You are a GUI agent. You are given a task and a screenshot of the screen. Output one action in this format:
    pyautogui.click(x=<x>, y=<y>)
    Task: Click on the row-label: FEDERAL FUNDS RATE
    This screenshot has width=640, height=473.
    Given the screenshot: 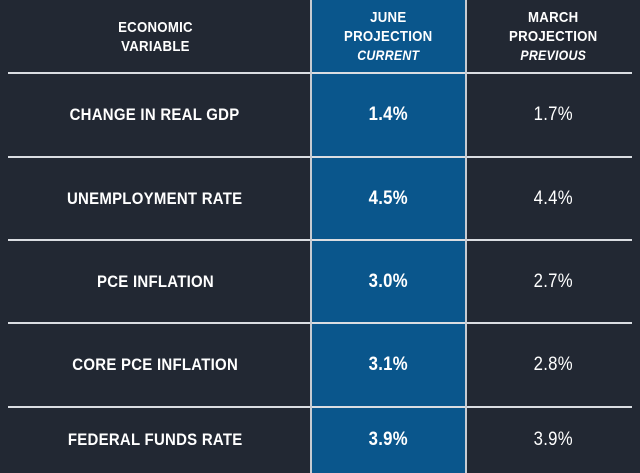 What is the action you would take?
    pyautogui.click(x=155, y=439)
    